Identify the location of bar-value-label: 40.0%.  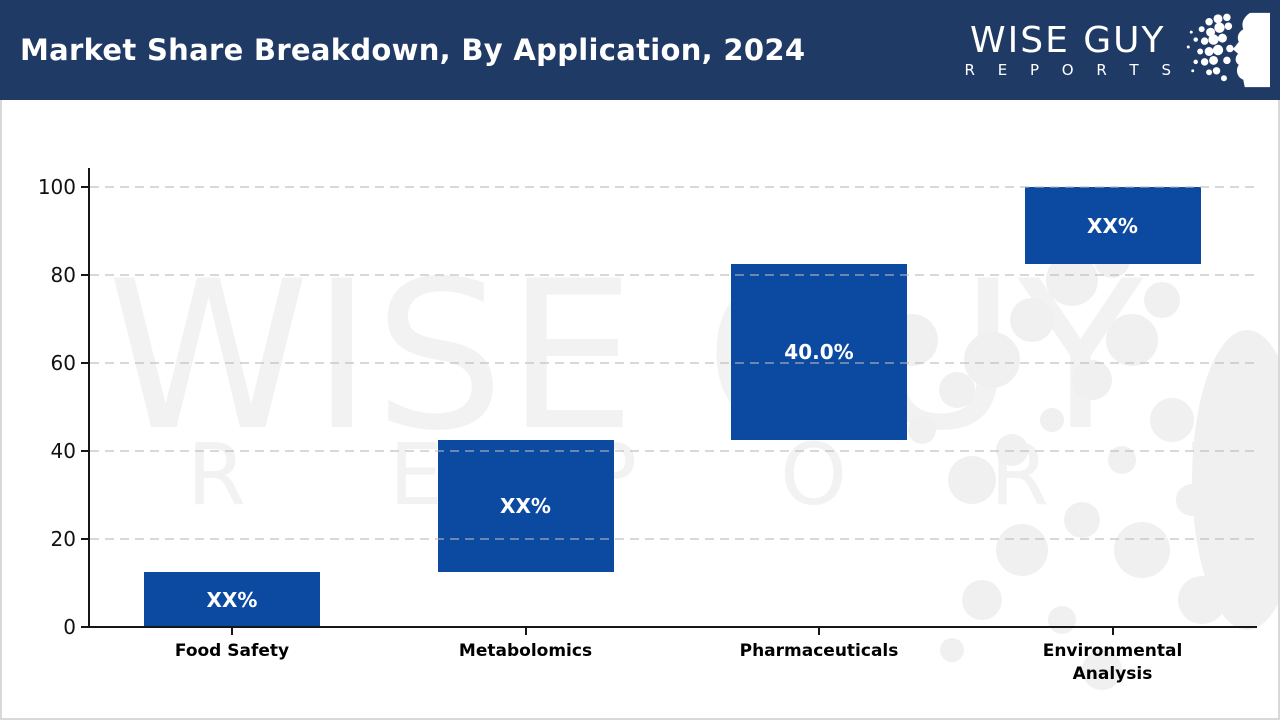
(819, 352).